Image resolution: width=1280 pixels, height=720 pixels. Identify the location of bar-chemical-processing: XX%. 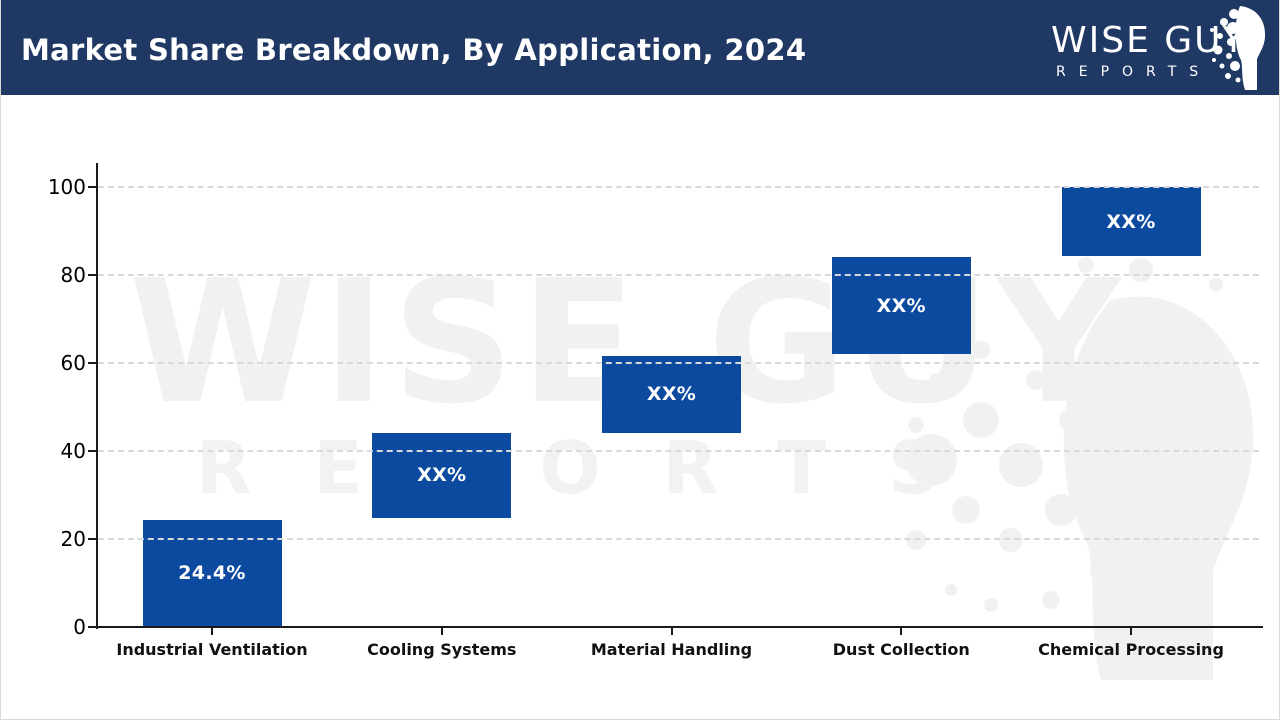
(1131, 222).